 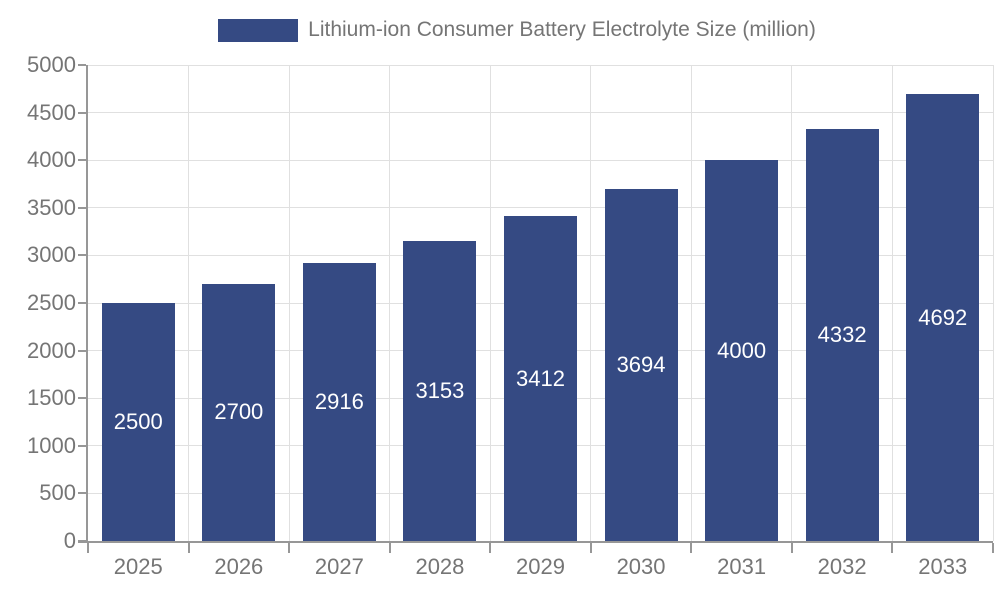 I want to click on bar-value-label: 2500, so click(x=138, y=421).